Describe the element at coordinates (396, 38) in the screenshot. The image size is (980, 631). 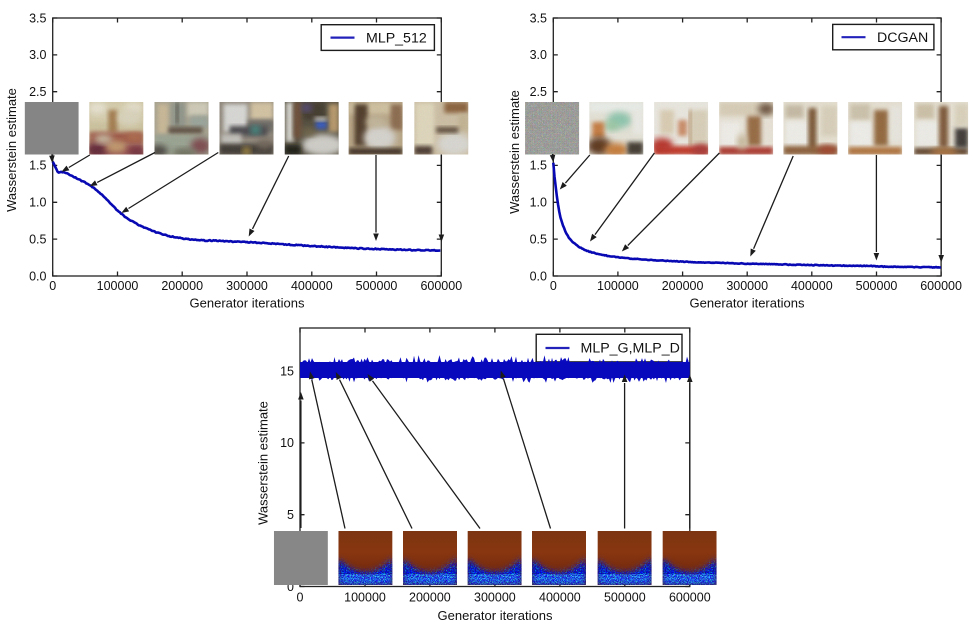
I see `svg-text: MLP_512` at that location.